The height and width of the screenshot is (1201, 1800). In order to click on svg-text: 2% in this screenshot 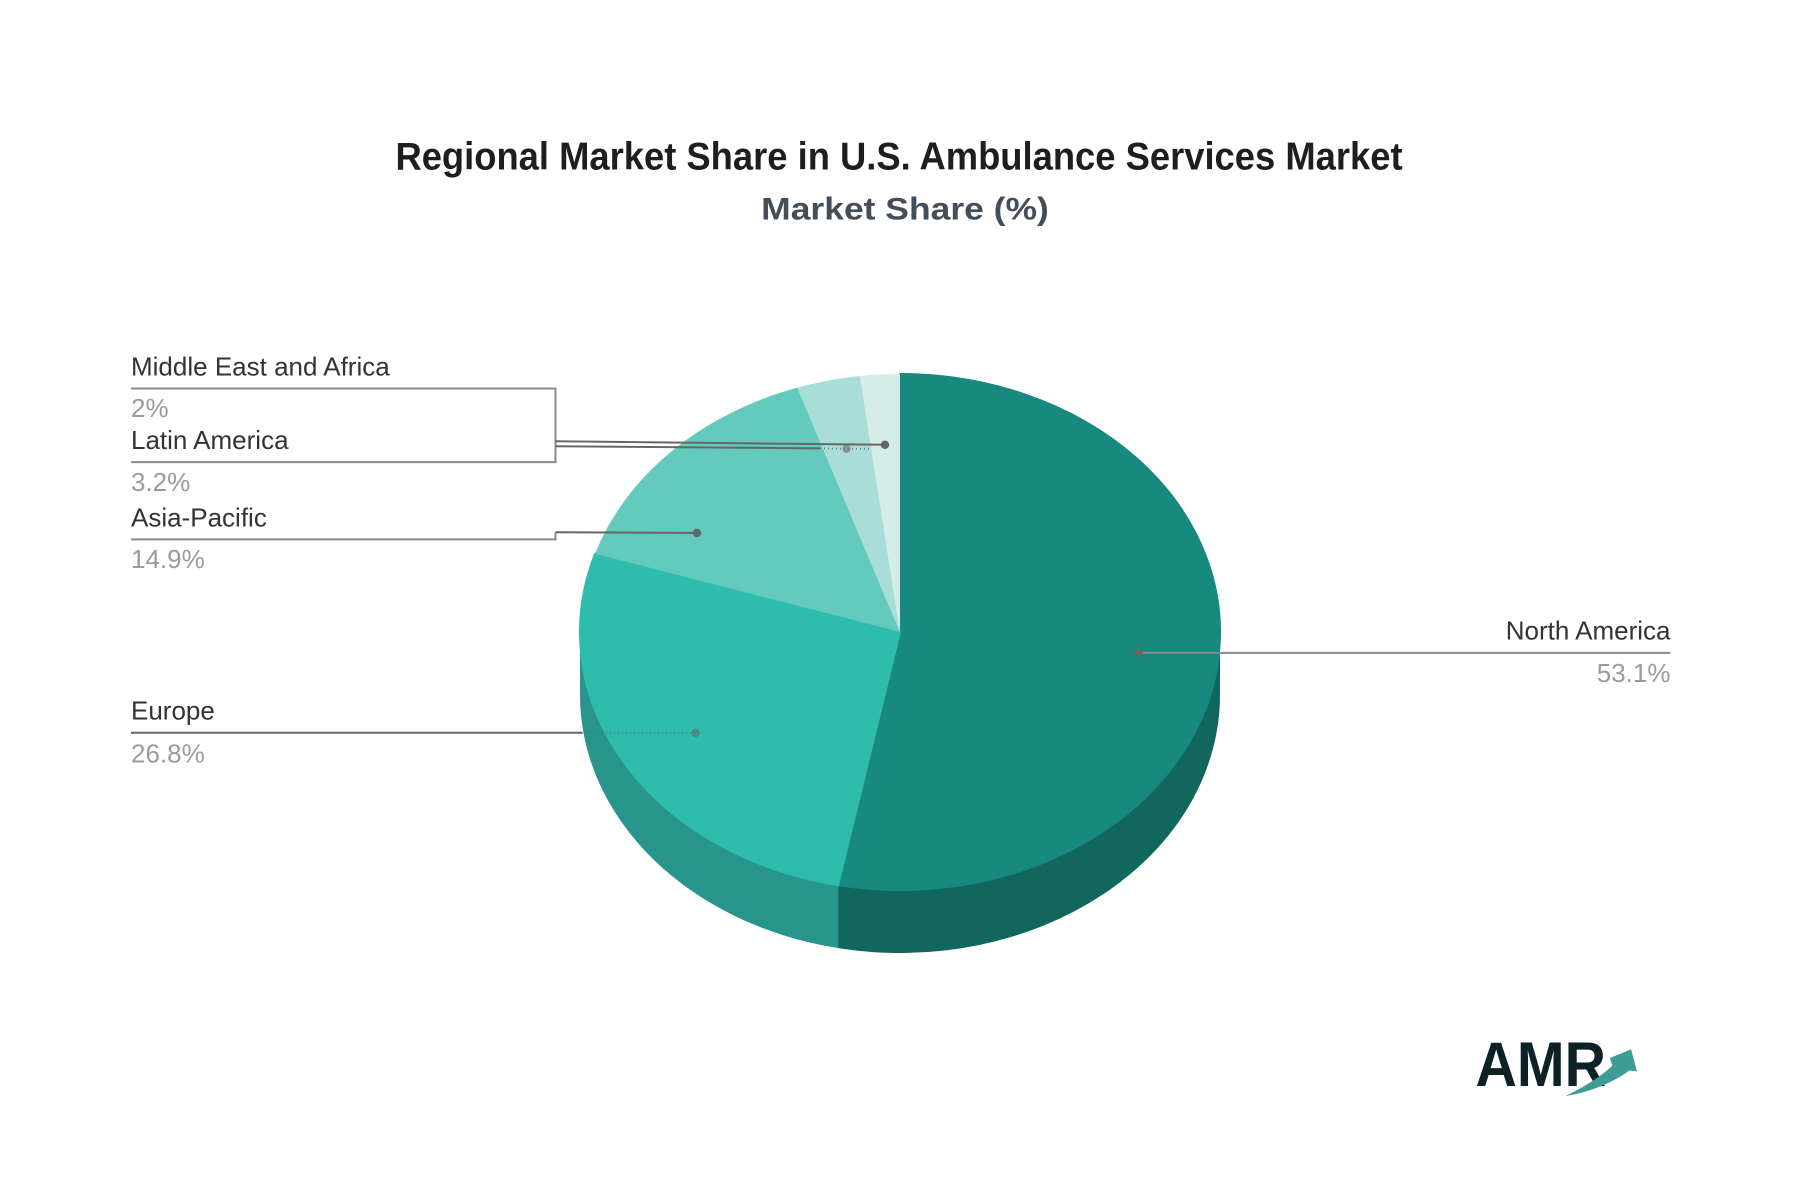, I will do `click(150, 408)`.